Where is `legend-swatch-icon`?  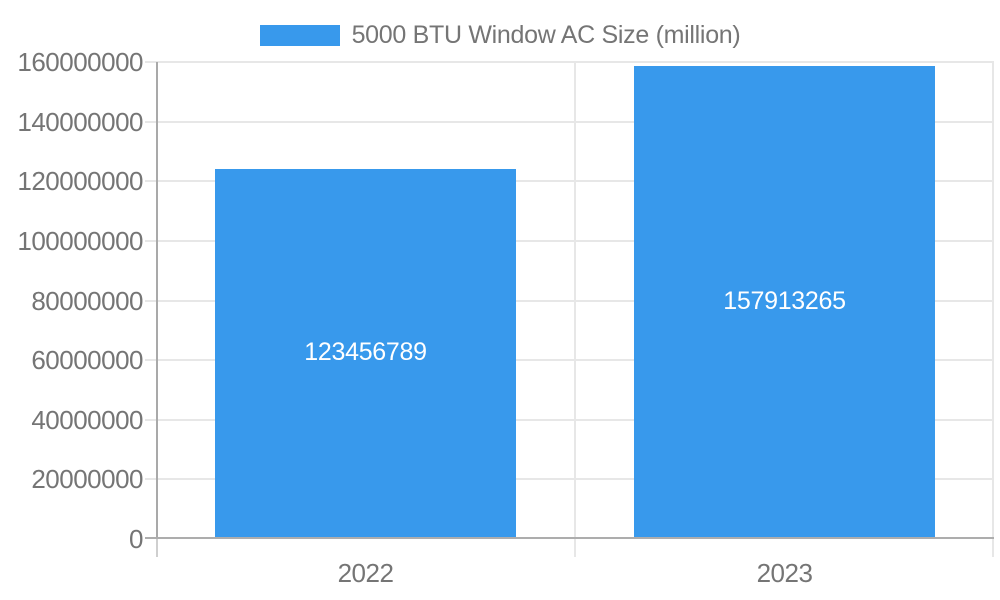 legend-swatch-icon is located at coordinates (299, 35).